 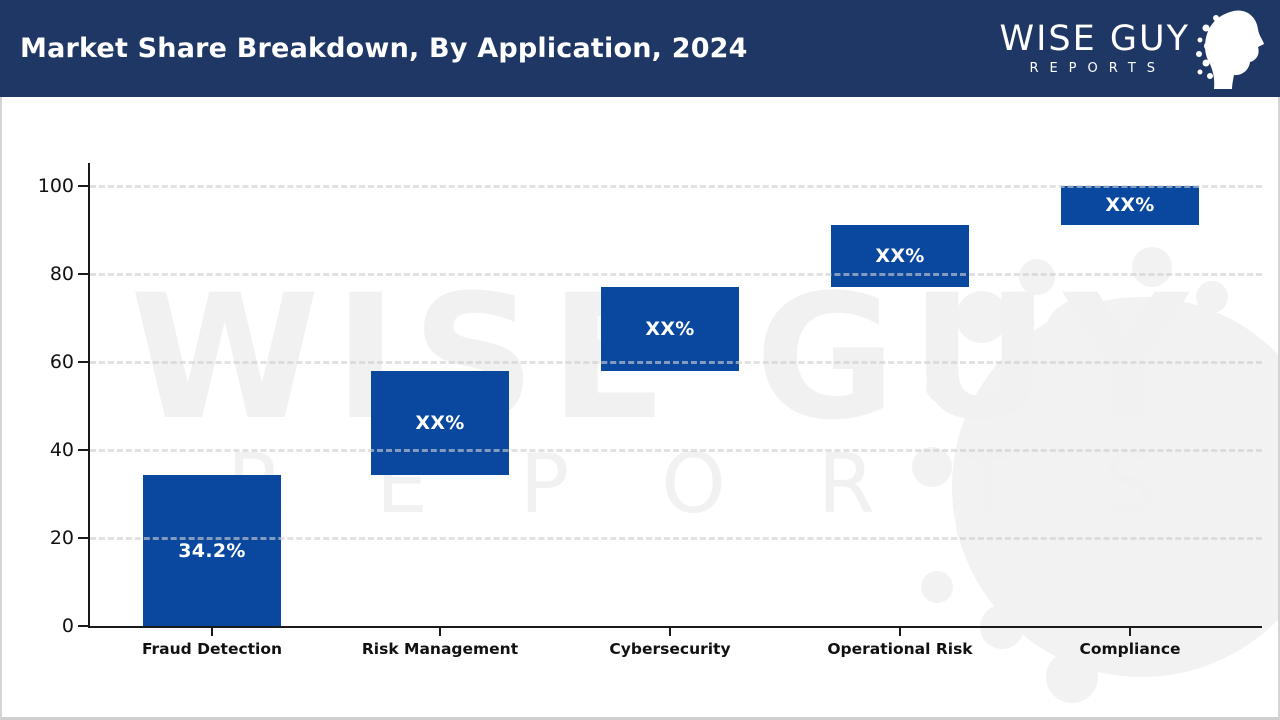 What do you see at coordinates (440, 649) in the screenshot?
I see `xlabel-risk-management: Risk Management` at bounding box center [440, 649].